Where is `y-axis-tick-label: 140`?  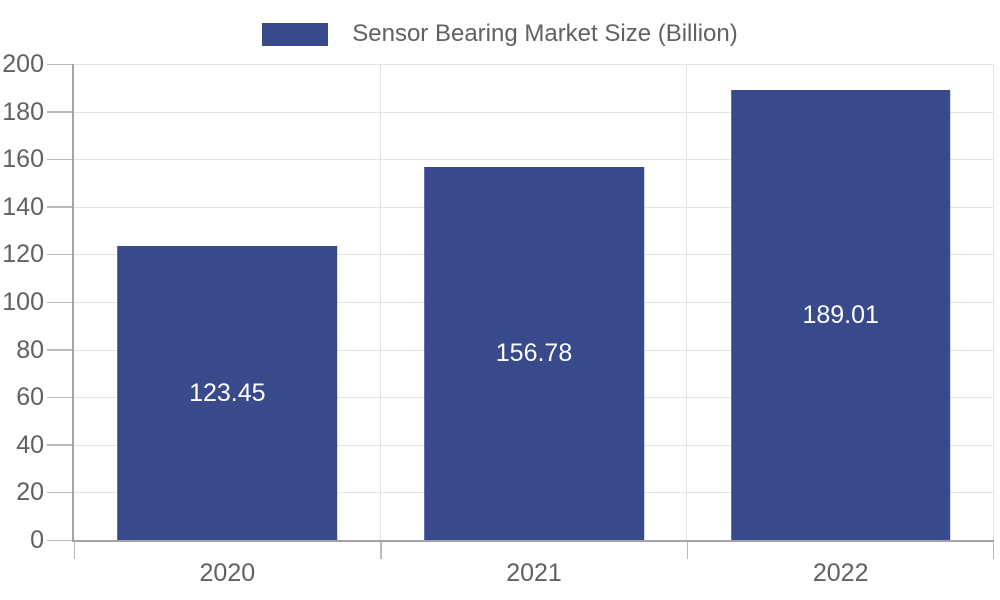
y-axis-tick-label: 140 is located at coordinates (23, 206).